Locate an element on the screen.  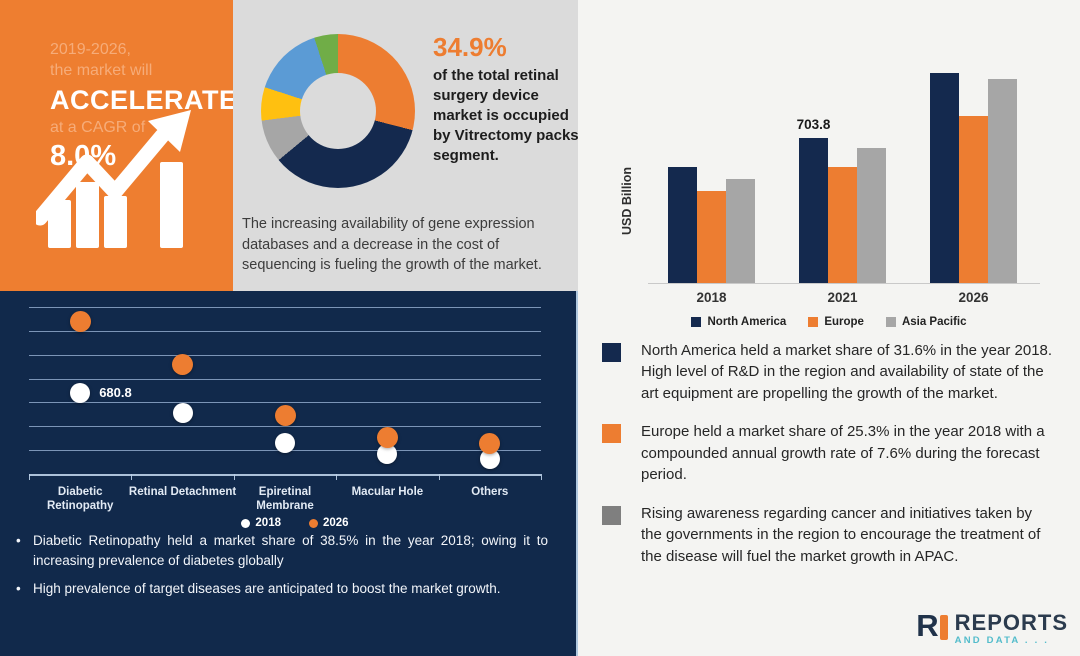
point-2018-diabetic-retinopathy is located at coordinates (80, 392).